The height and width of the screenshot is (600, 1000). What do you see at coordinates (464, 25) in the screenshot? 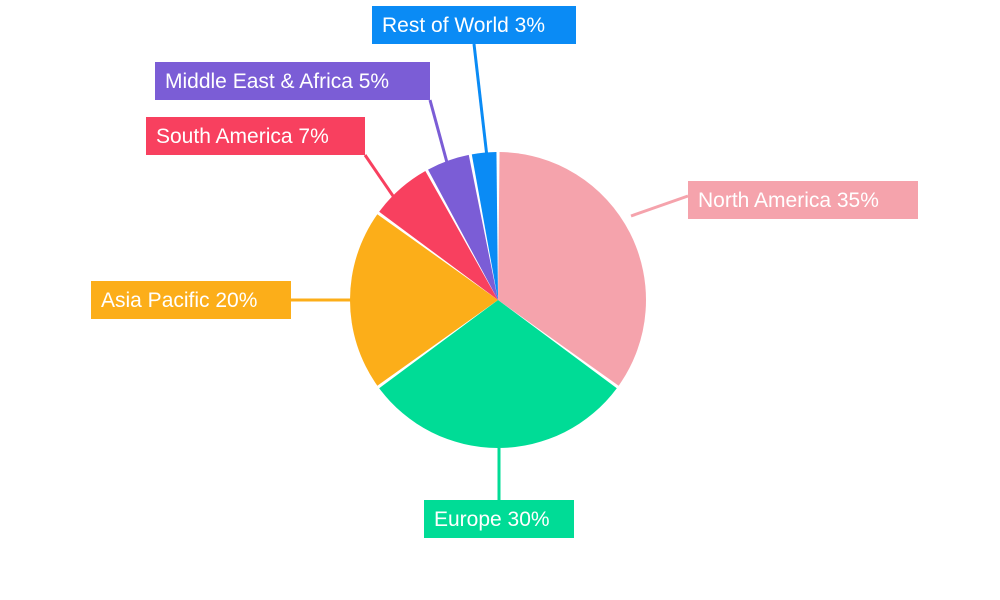
I see `pie-label-text-rest-of-world: Rest of World 3%` at bounding box center [464, 25].